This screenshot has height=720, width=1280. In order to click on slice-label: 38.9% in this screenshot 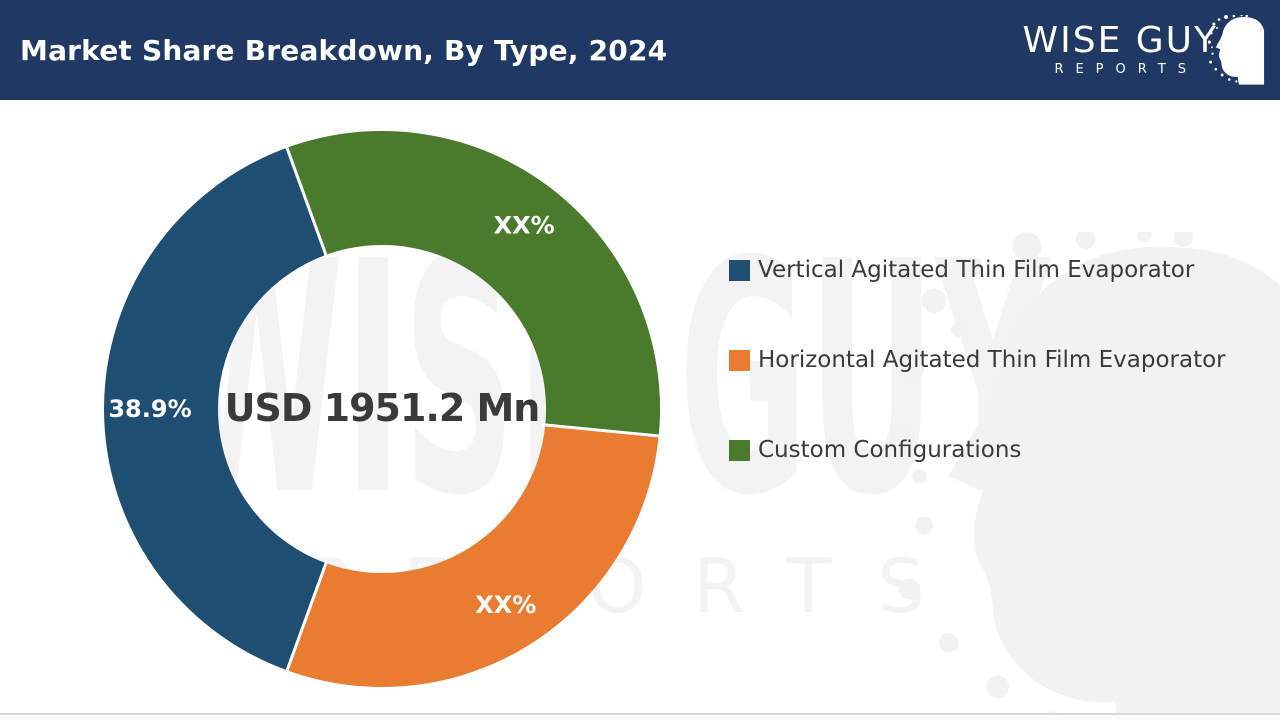, I will do `click(149, 409)`.